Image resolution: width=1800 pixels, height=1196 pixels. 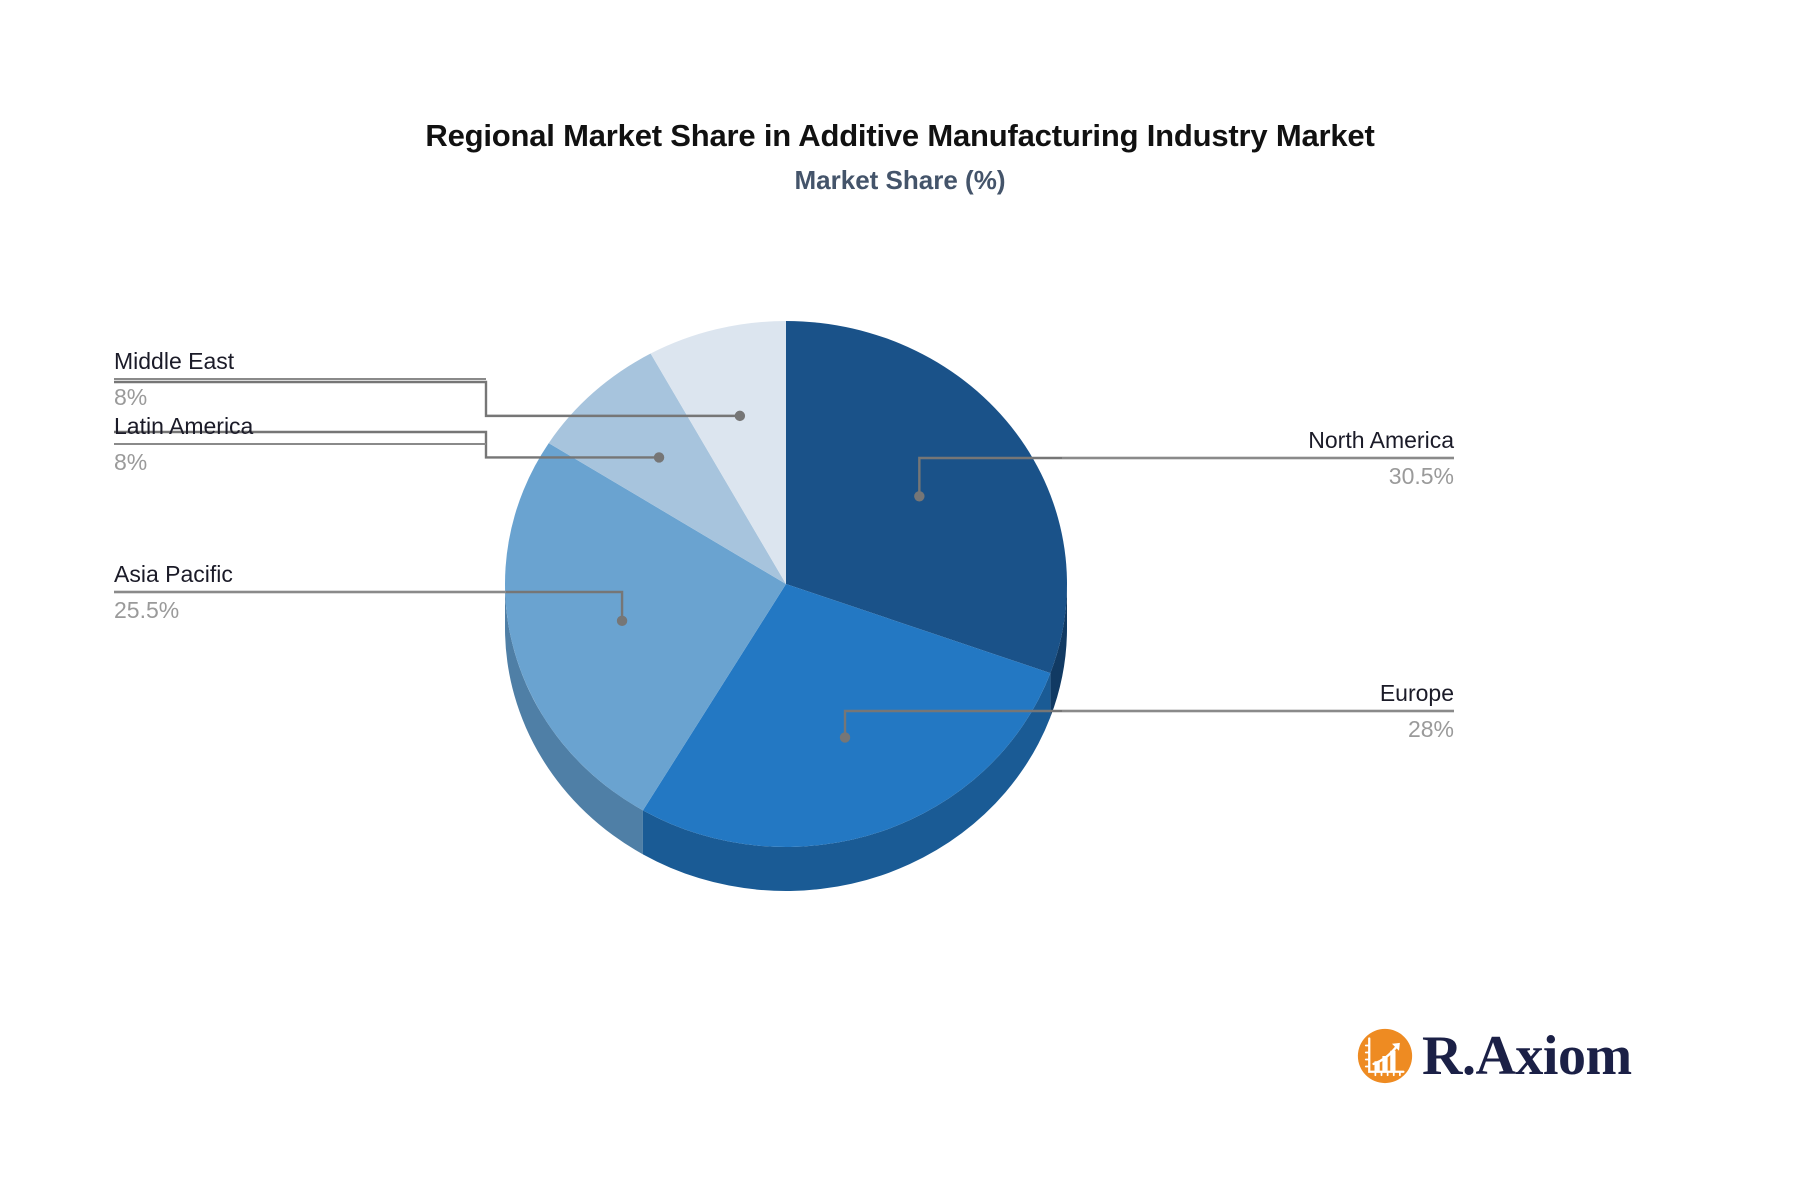 What do you see at coordinates (174, 361) in the screenshot?
I see `callout-label: Middle East` at bounding box center [174, 361].